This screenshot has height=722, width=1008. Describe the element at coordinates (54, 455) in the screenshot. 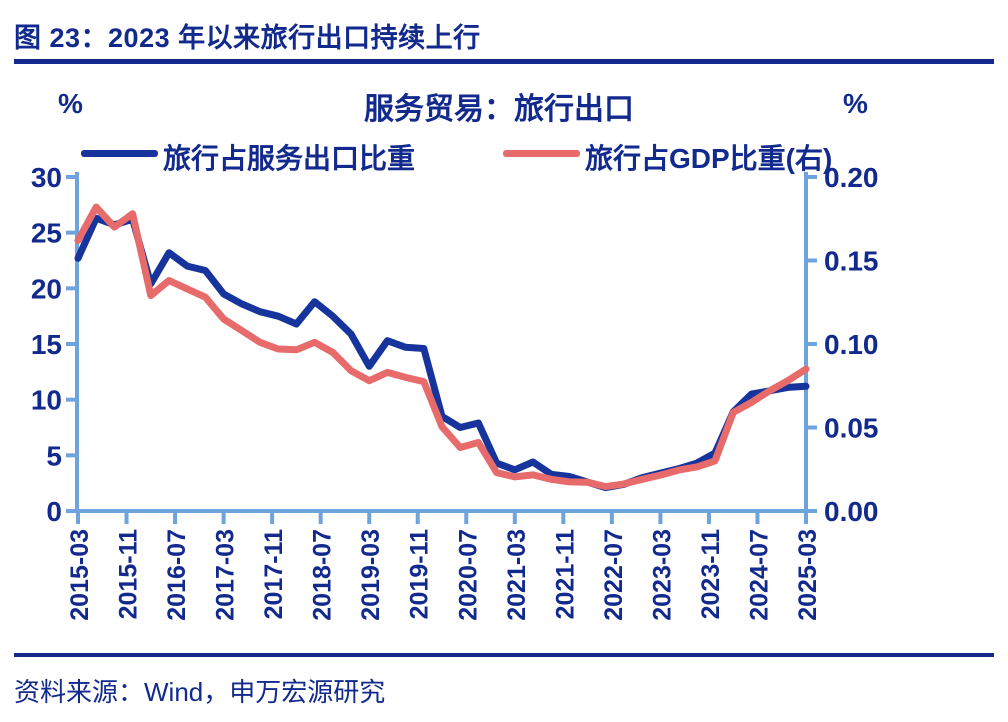

I see `left-tick-label: 5` at that location.